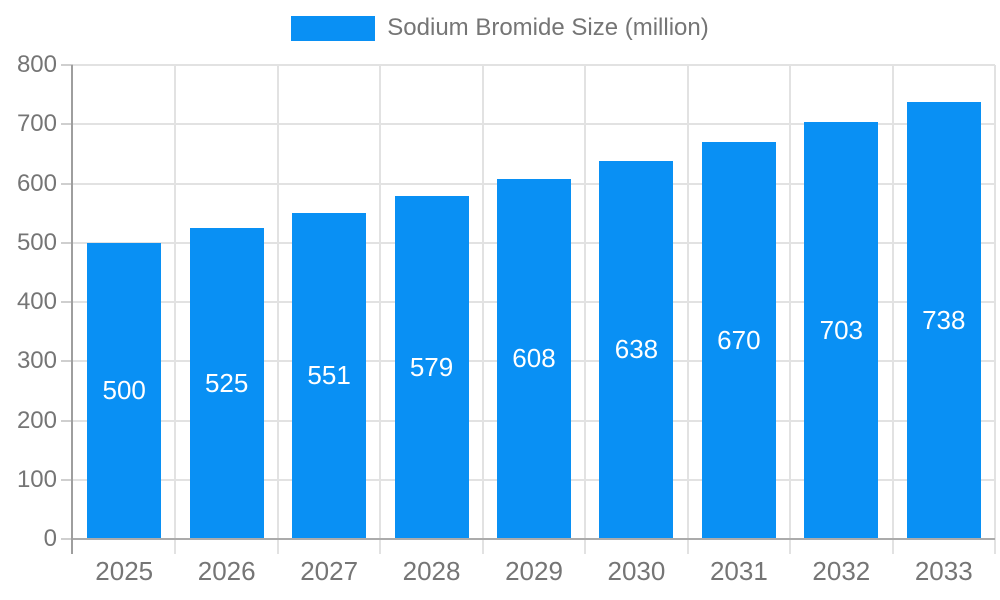 The height and width of the screenshot is (600, 1000). Describe the element at coordinates (124, 571) in the screenshot. I see `x-axis-label: 2025` at that location.